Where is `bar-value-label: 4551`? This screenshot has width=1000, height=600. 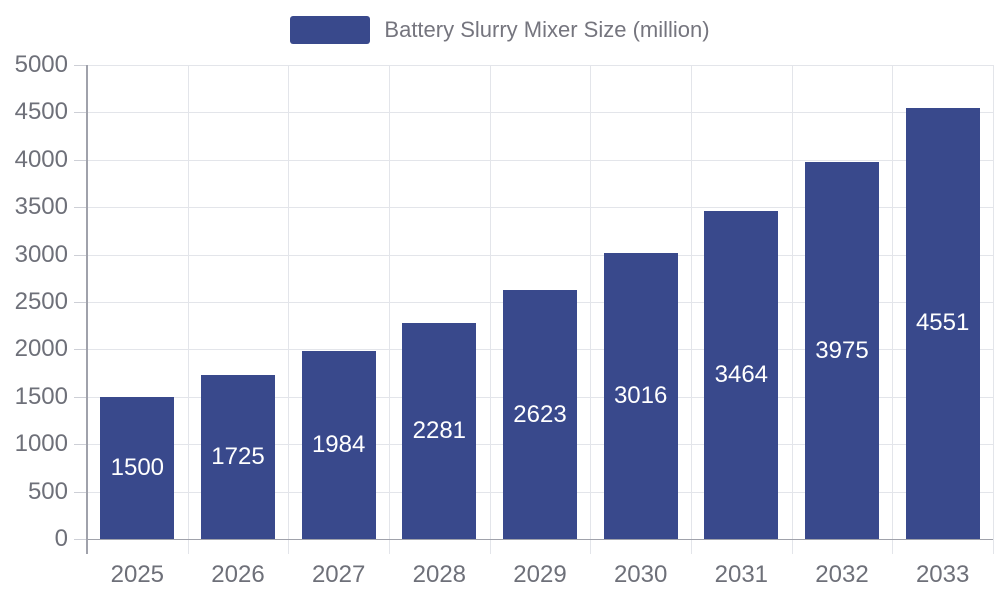 bar-value-label: 4551 is located at coordinates (942, 323).